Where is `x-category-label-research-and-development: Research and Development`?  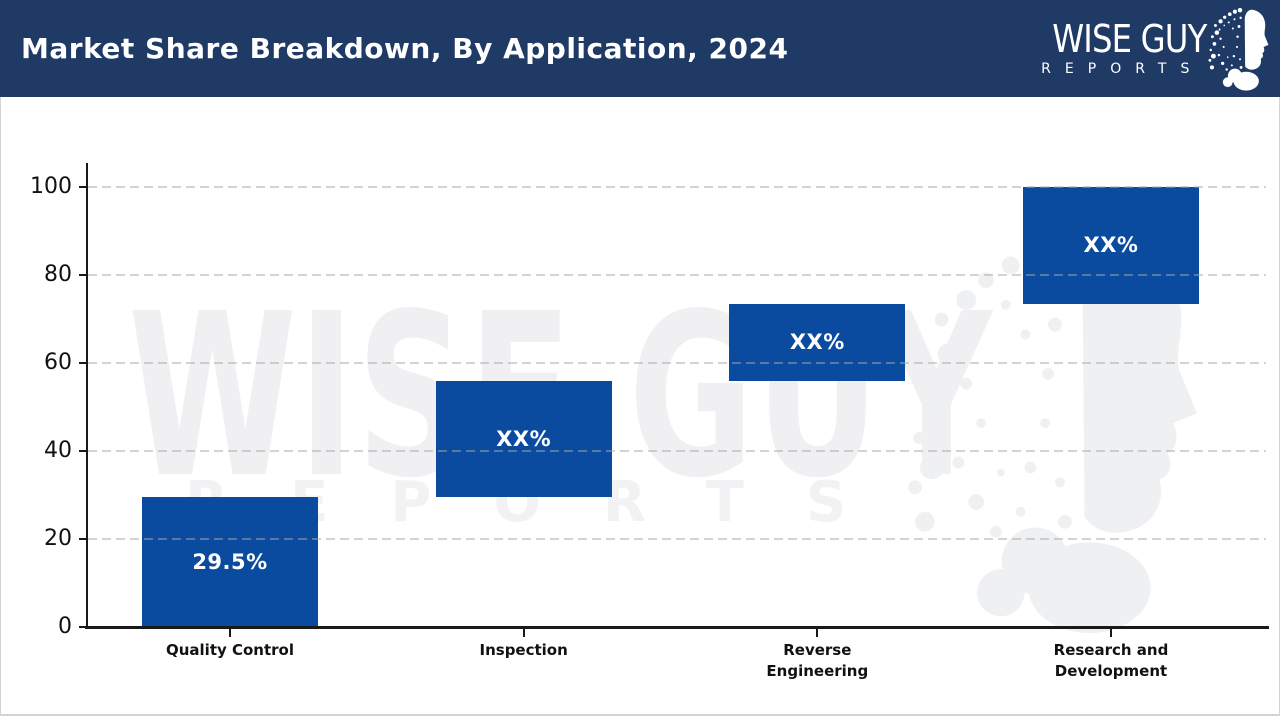 x-category-label-research-and-development: Research and Development is located at coordinates (1111, 661).